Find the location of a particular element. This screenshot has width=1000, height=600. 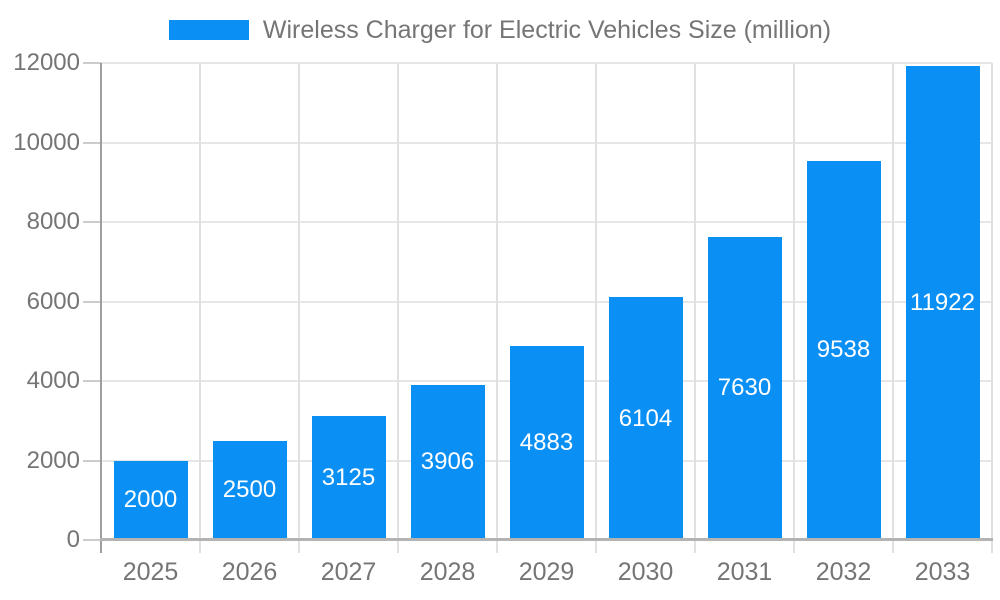

legend-swatch-icon is located at coordinates (208, 30).